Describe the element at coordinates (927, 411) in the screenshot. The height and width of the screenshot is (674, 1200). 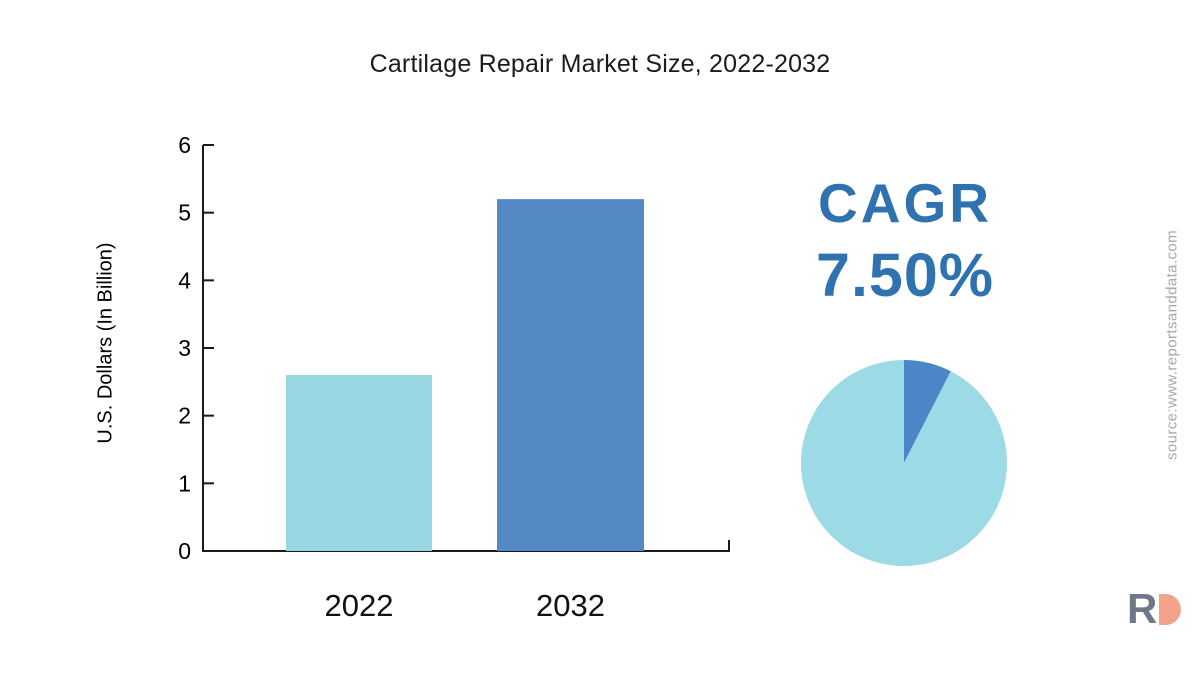
I see `pie-slice-cagr-share` at that location.